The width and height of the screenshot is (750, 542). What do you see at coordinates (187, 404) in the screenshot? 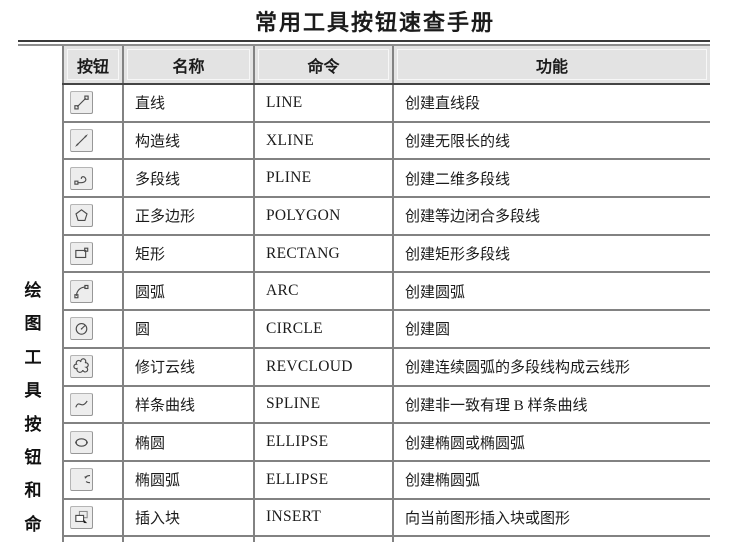
I see `tool-name: 样条曲线` at bounding box center [187, 404].